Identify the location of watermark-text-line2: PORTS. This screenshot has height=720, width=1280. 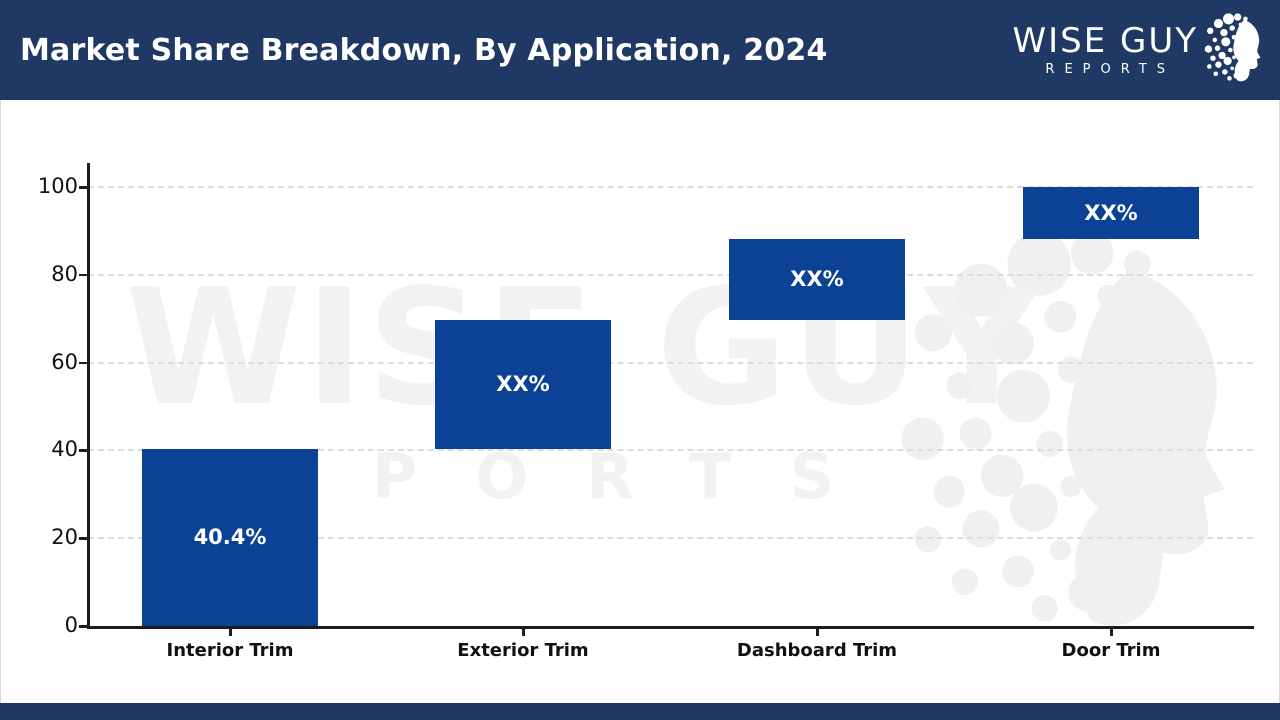
(632, 476).